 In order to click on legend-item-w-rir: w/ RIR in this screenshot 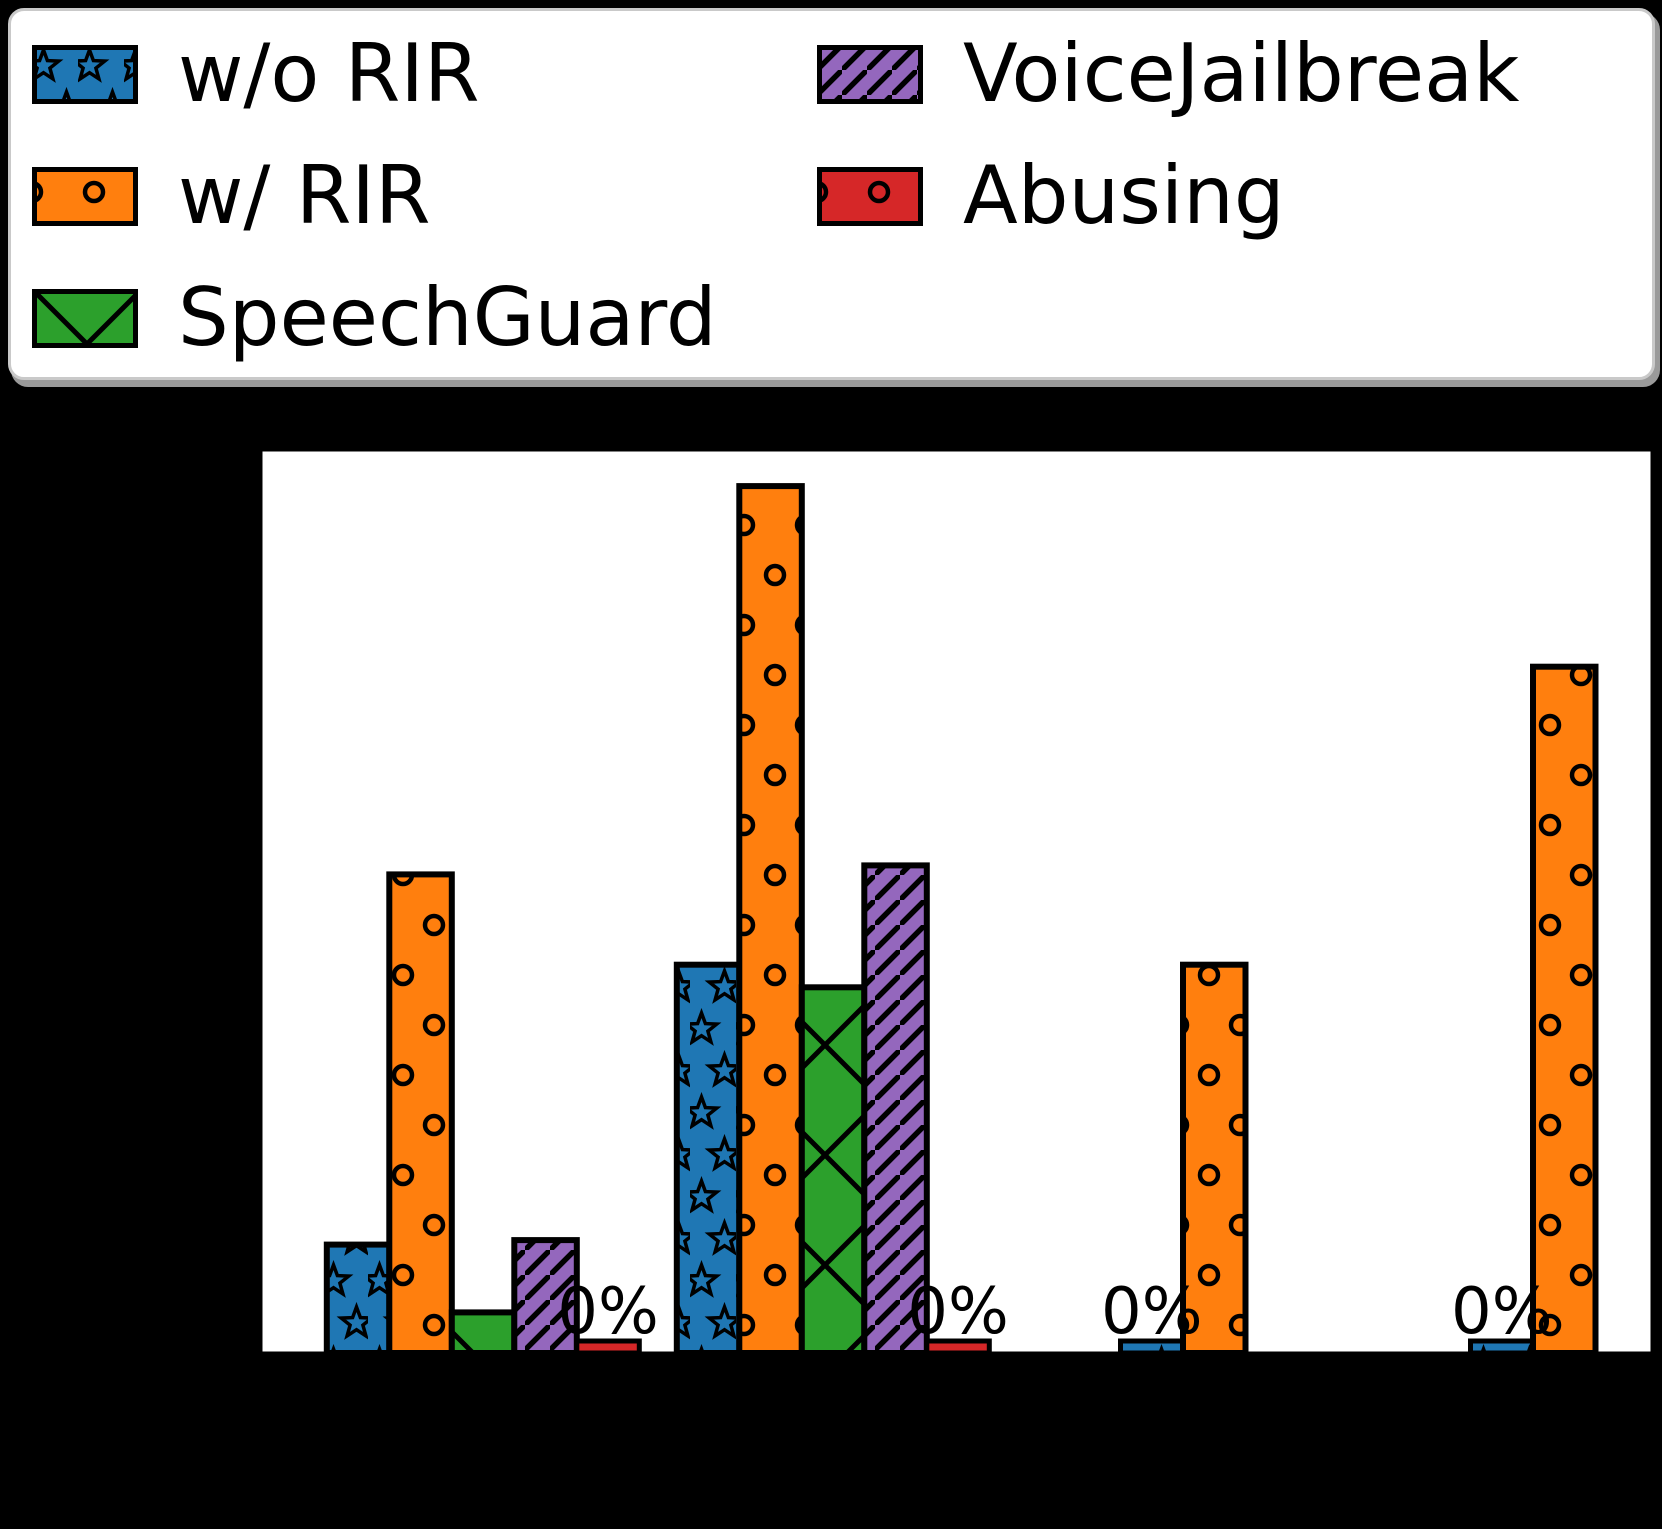, I will do `click(231, 196)`.